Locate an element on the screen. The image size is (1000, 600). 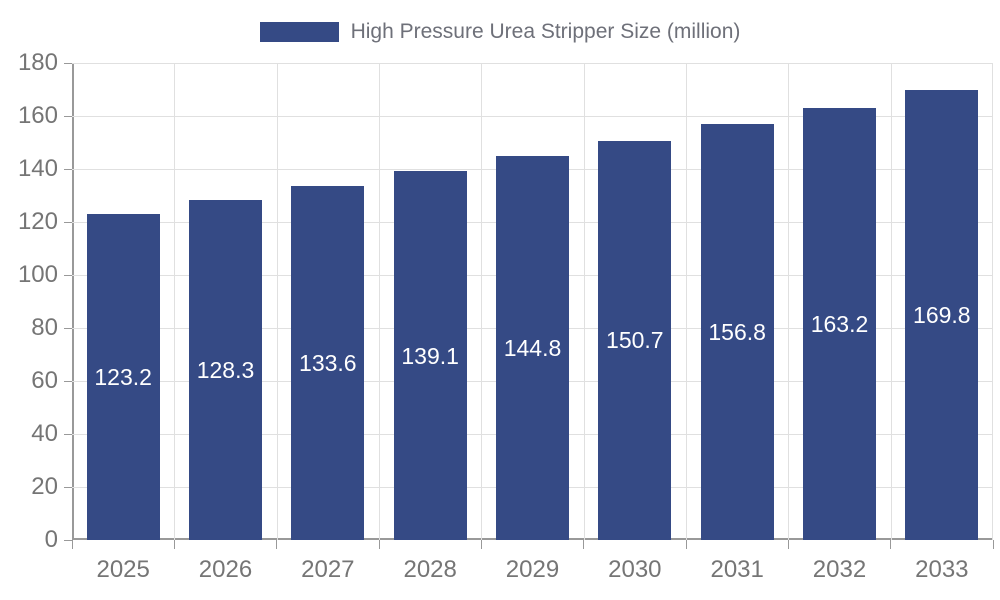
x-axis-label: 2031 is located at coordinates (737, 569).